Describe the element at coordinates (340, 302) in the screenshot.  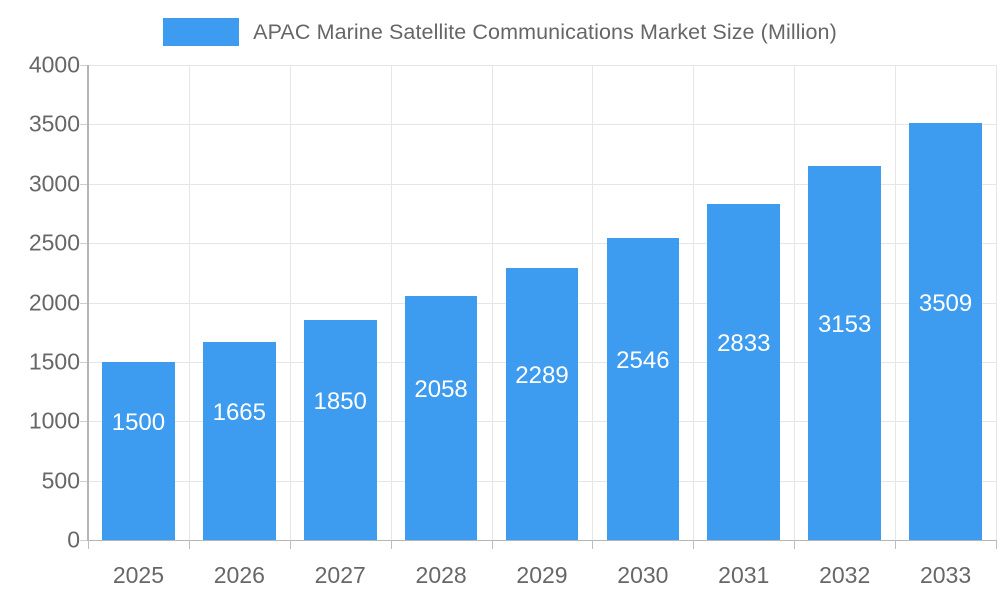
I see `bar-slot: 1850` at that location.